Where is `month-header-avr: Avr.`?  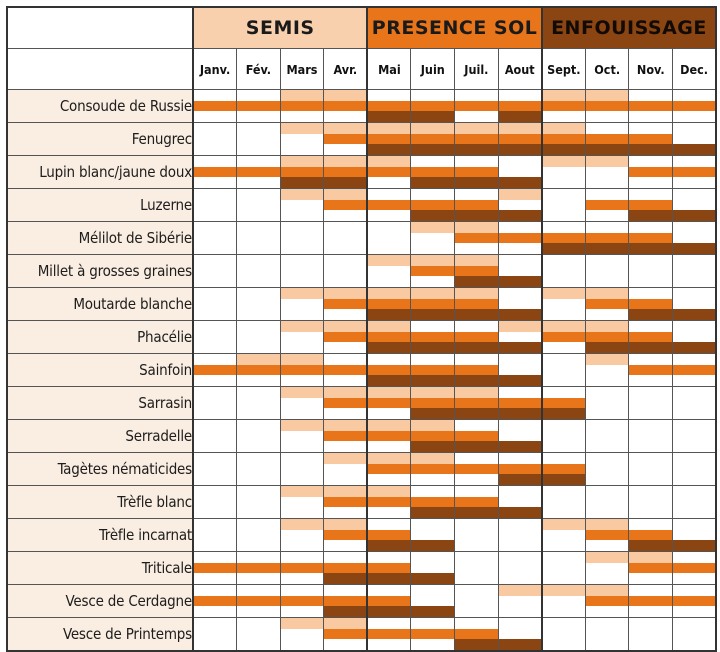 month-header-avr: Avr. is located at coordinates (345, 69).